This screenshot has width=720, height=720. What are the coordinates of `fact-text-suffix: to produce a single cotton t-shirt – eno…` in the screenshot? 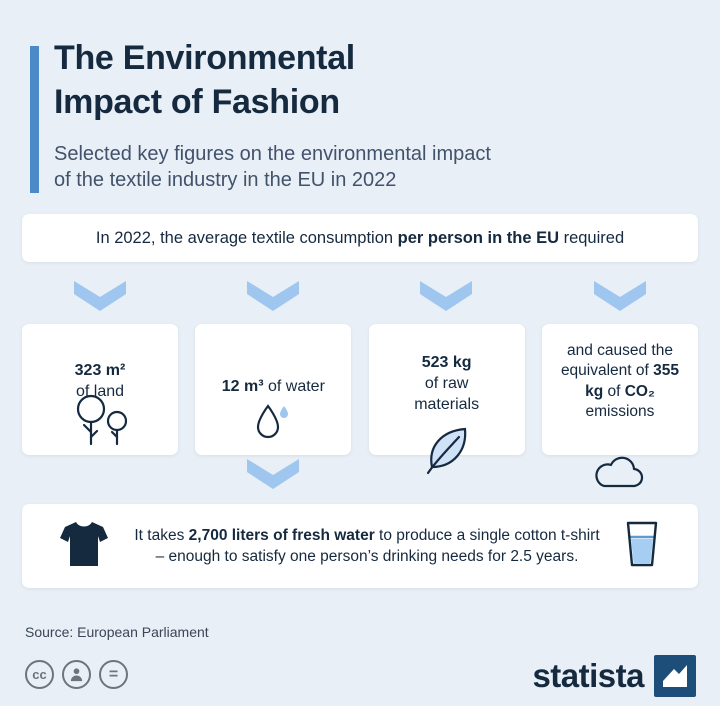 It's located at (377, 545).